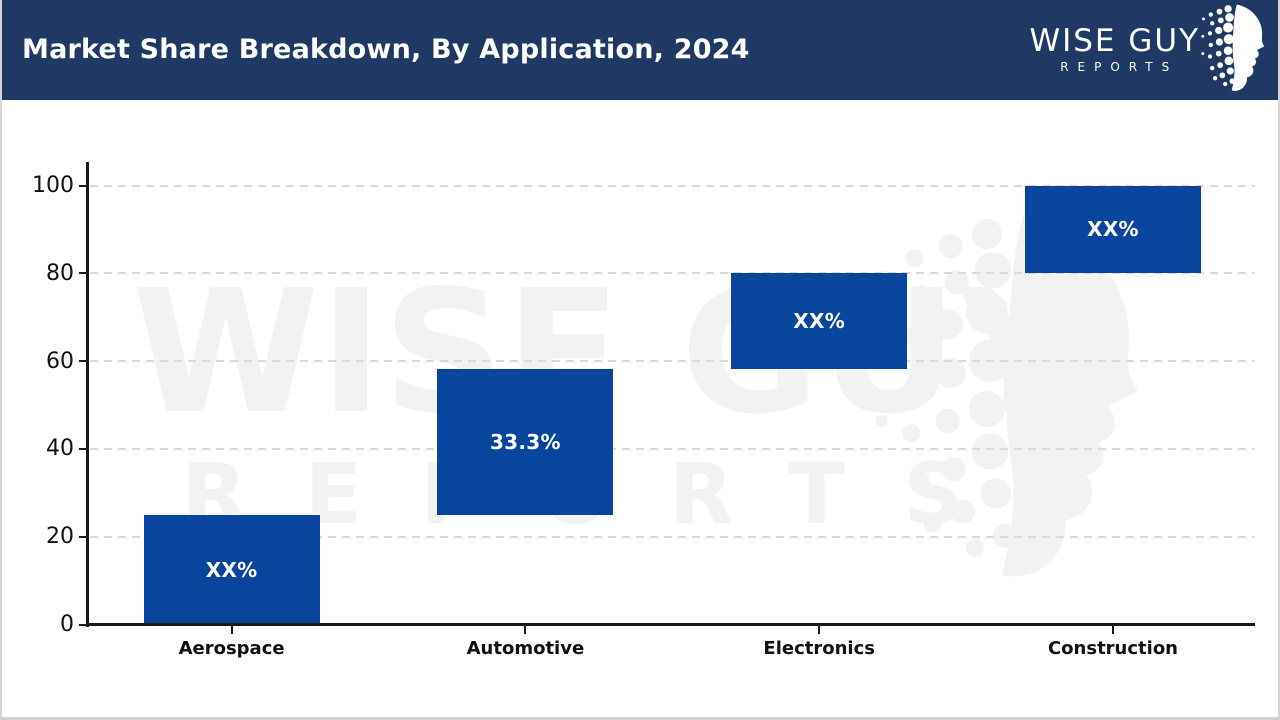 The image size is (1280, 720). Describe the element at coordinates (1231, 50) in the screenshot. I see `logo-face-icon` at that location.